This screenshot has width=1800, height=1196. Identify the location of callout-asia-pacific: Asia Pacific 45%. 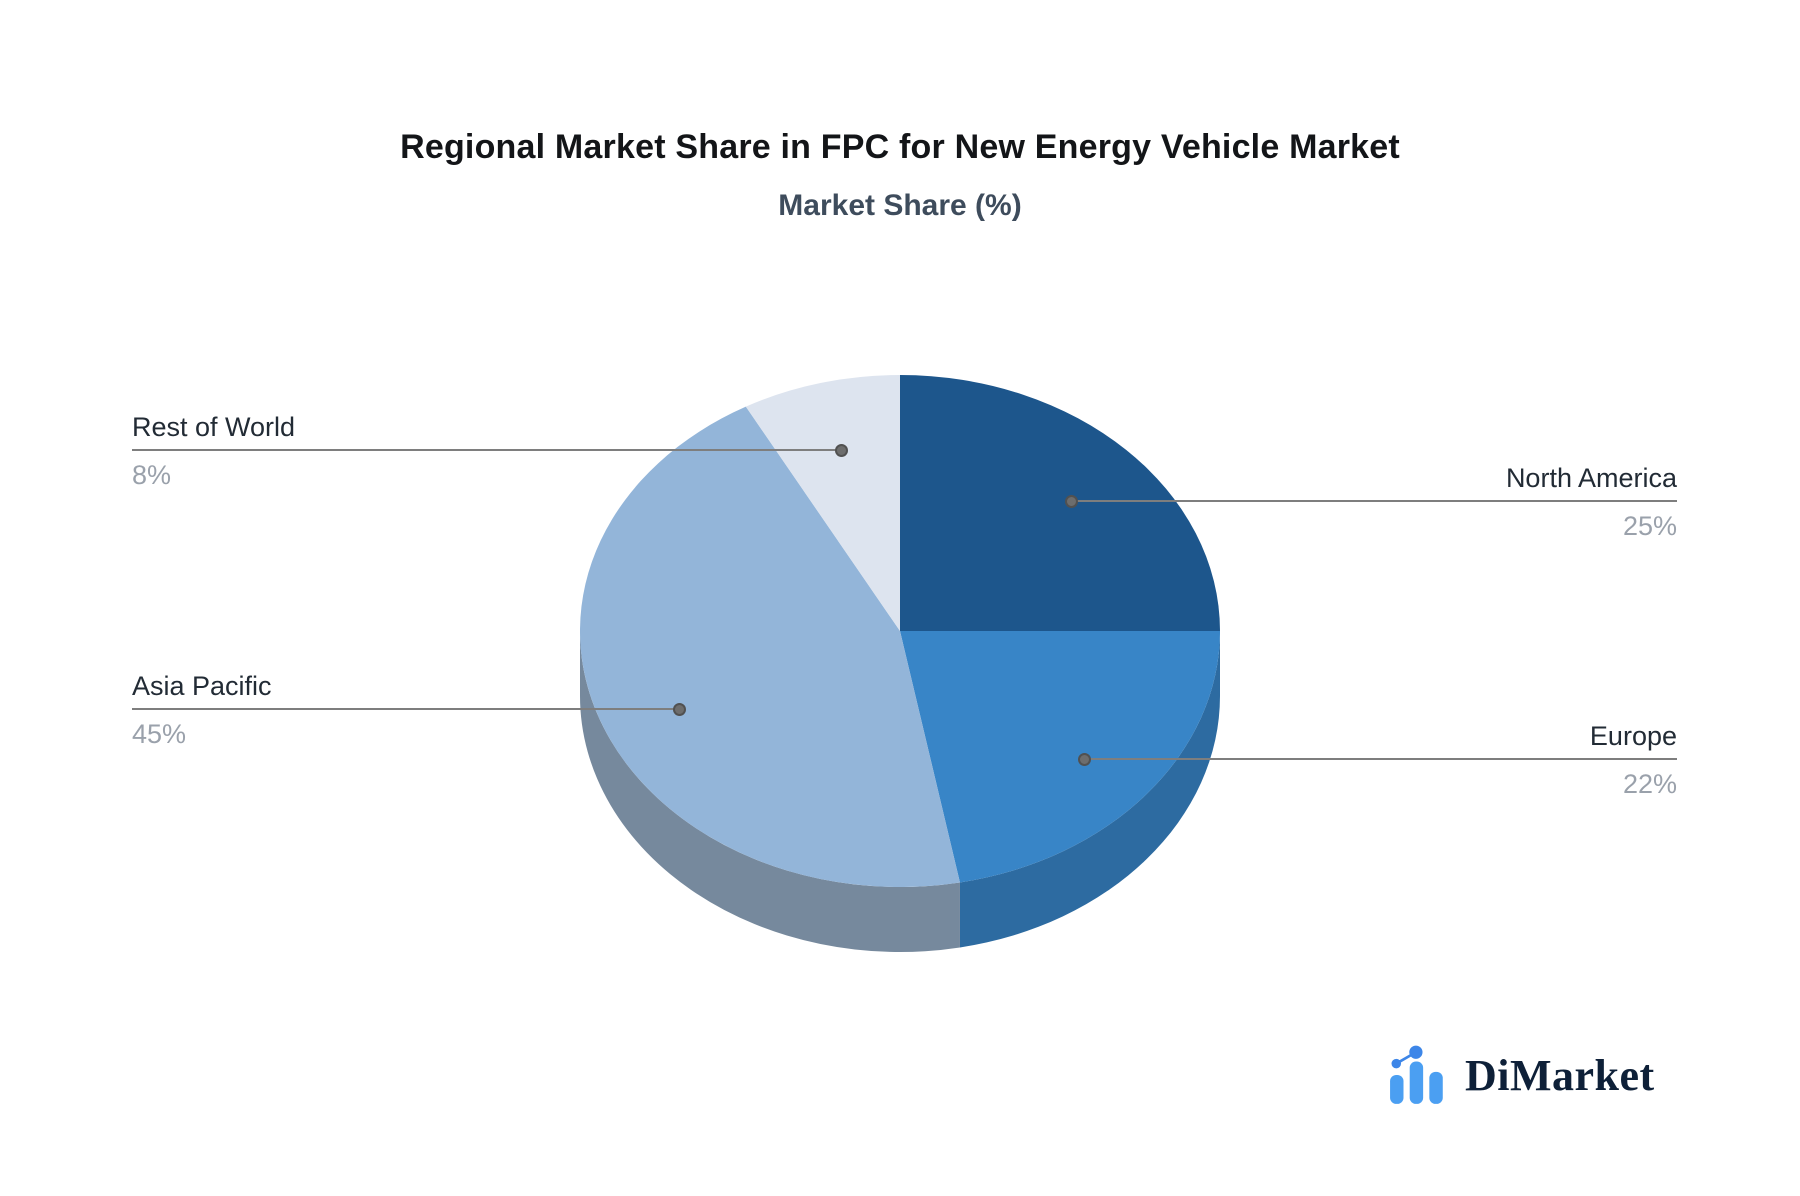
(409, 710).